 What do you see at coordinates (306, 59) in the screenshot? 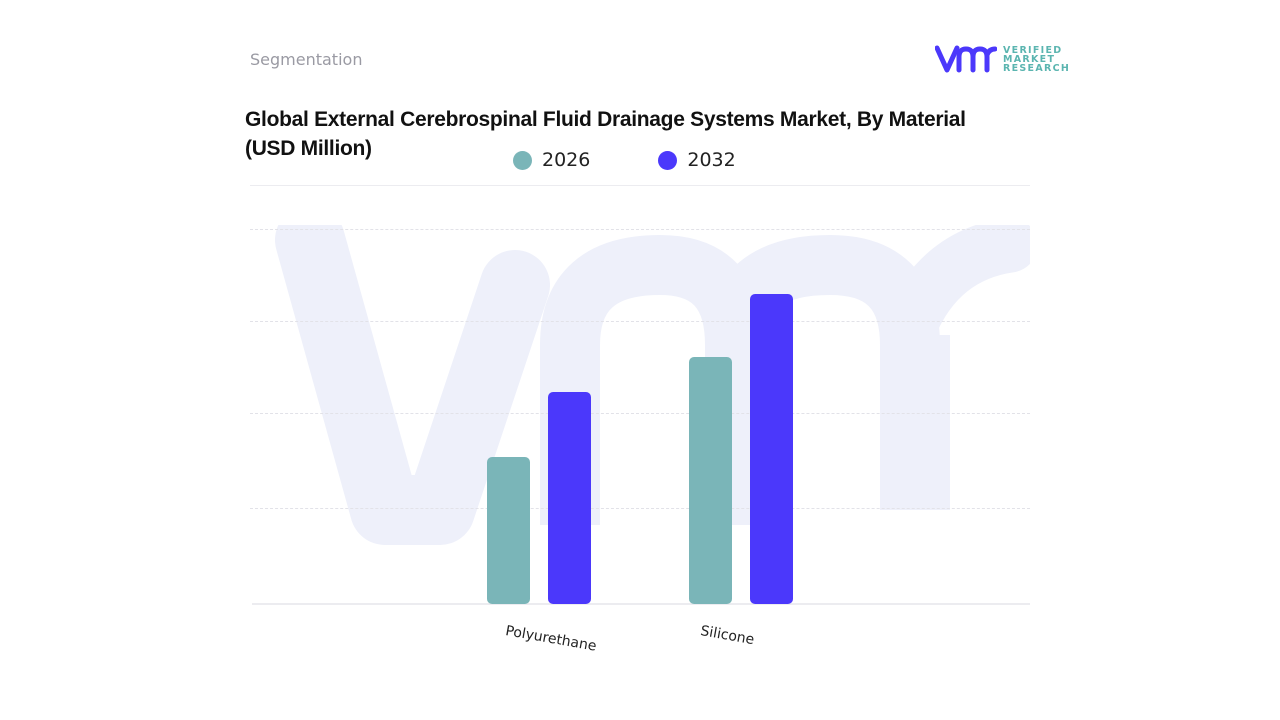
I see `section-label: Segmentation` at bounding box center [306, 59].